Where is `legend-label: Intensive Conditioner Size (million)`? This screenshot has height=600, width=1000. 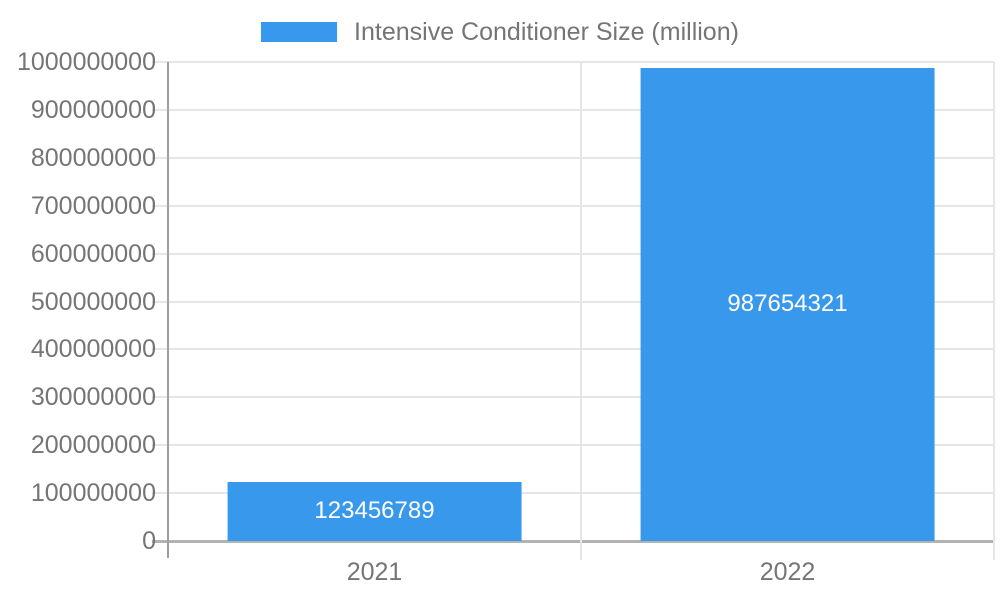
legend-label: Intensive Conditioner Size (million) is located at coordinates (546, 31).